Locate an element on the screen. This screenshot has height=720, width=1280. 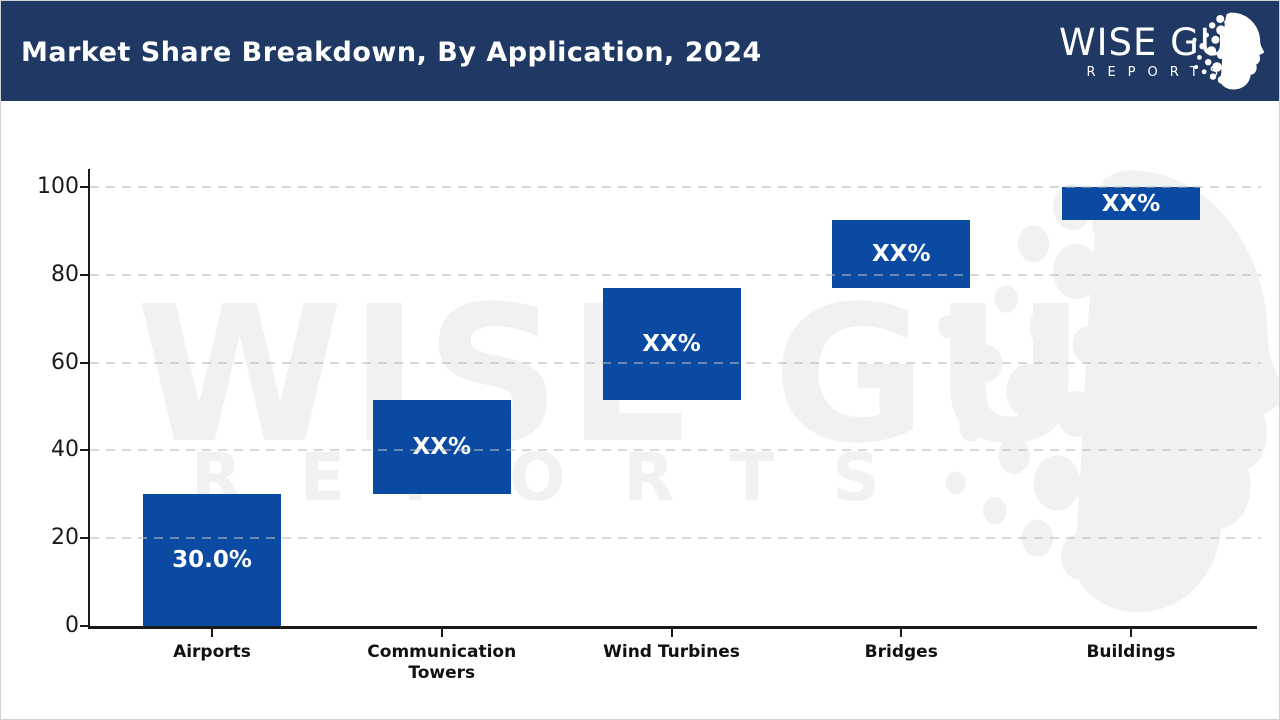
x-axis is located at coordinates (672, 627).